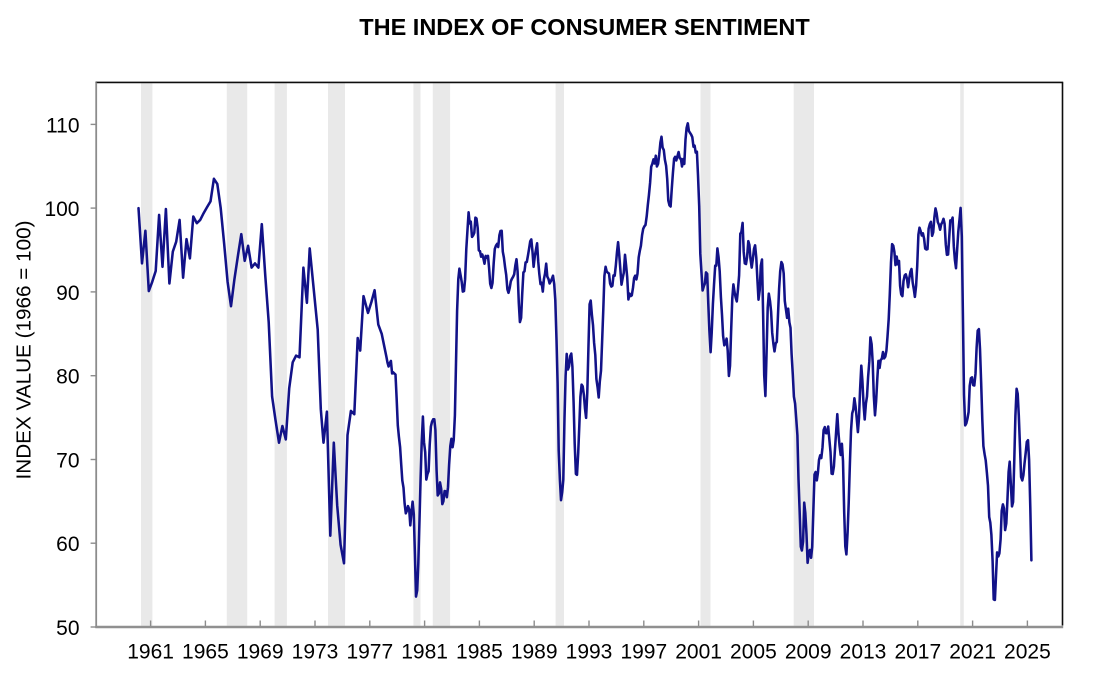  Describe the element at coordinates (24, 350) in the screenshot. I see `svg-text: INDEX VALUE (1966 = 100)` at that location.